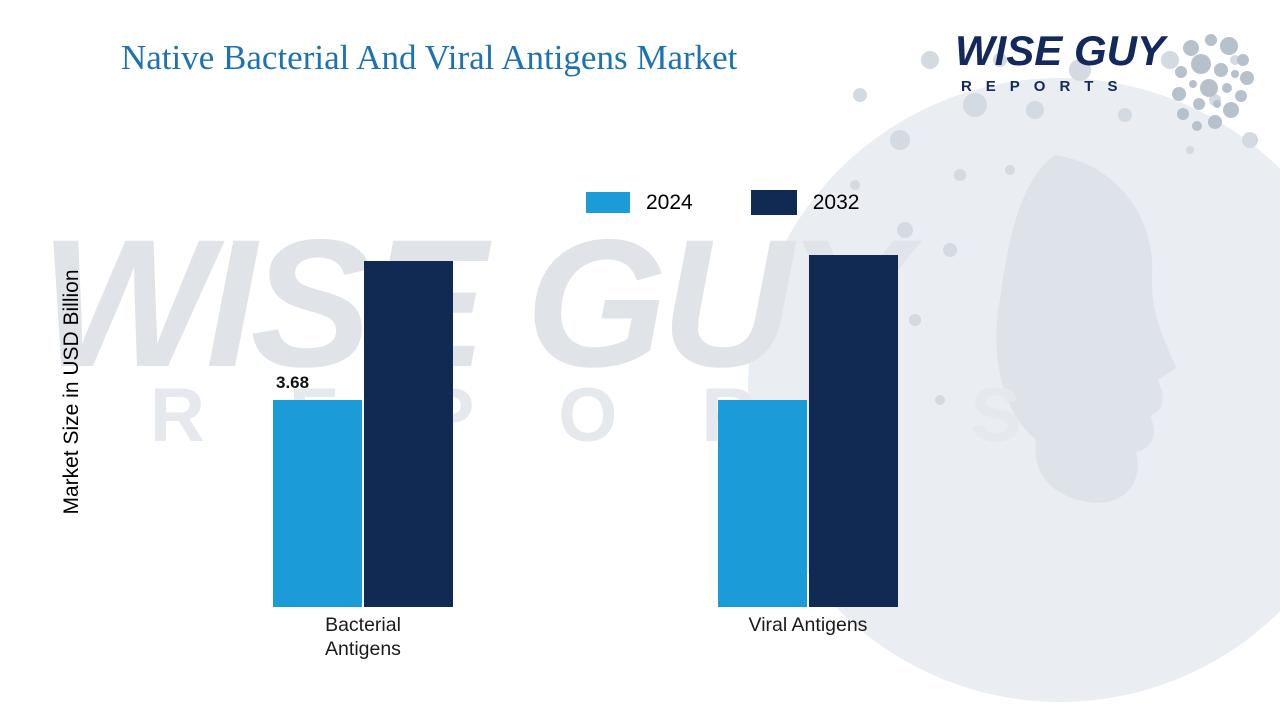 The height and width of the screenshot is (720, 1280). I want to click on chart-legend: 2024 2032, so click(722, 202).